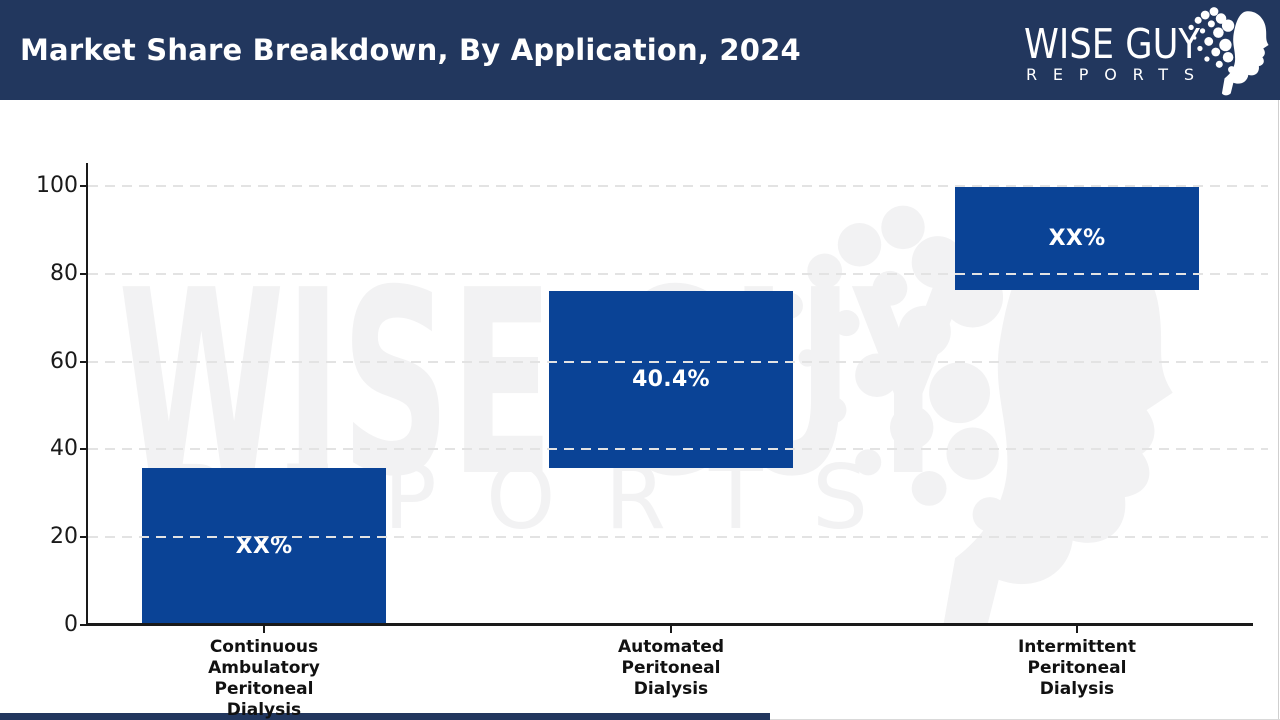 The height and width of the screenshot is (720, 1280). What do you see at coordinates (71, 624) in the screenshot?
I see `y-tick-label-0: 0` at bounding box center [71, 624].